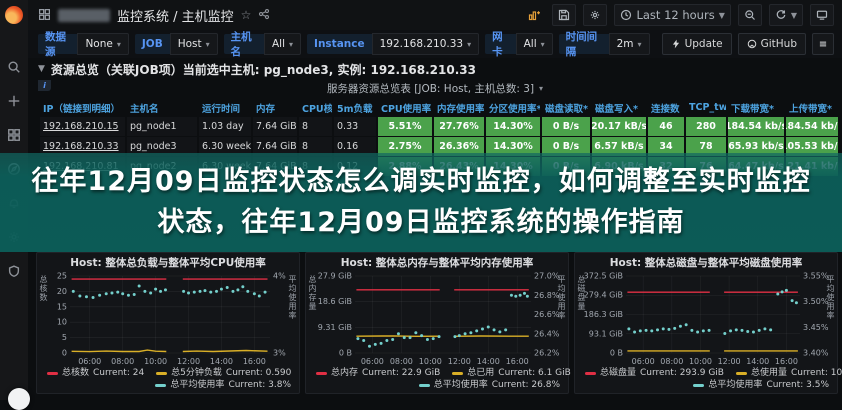 The height and width of the screenshot is (410, 842). What do you see at coordinates (629, 44) in the screenshot?
I see `variable-value-dropdown: 2m ▾` at bounding box center [629, 44].